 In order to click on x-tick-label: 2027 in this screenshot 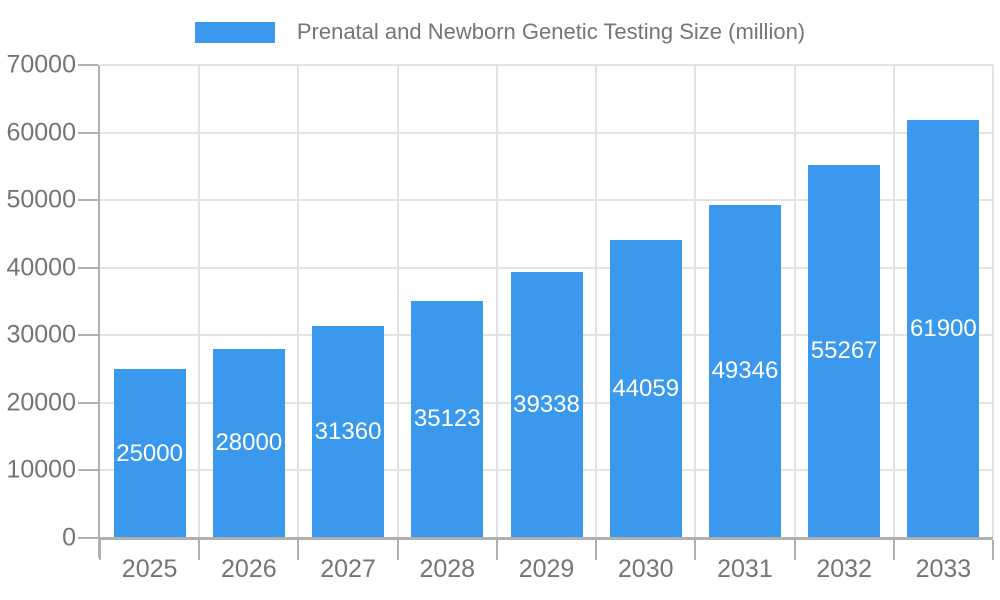, I will do `click(348, 569)`.